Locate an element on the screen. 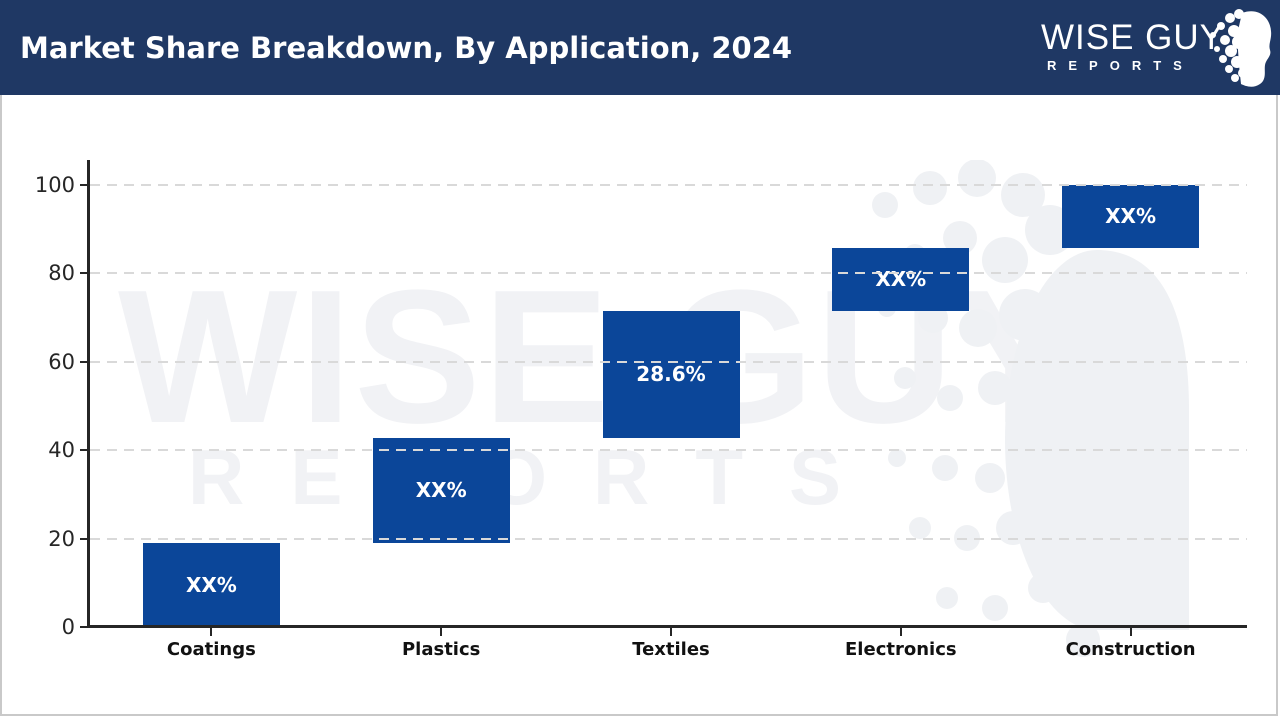 This screenshot has height=720, width=1280. bar-construction: XX% is located at coordinates (1131, 216).